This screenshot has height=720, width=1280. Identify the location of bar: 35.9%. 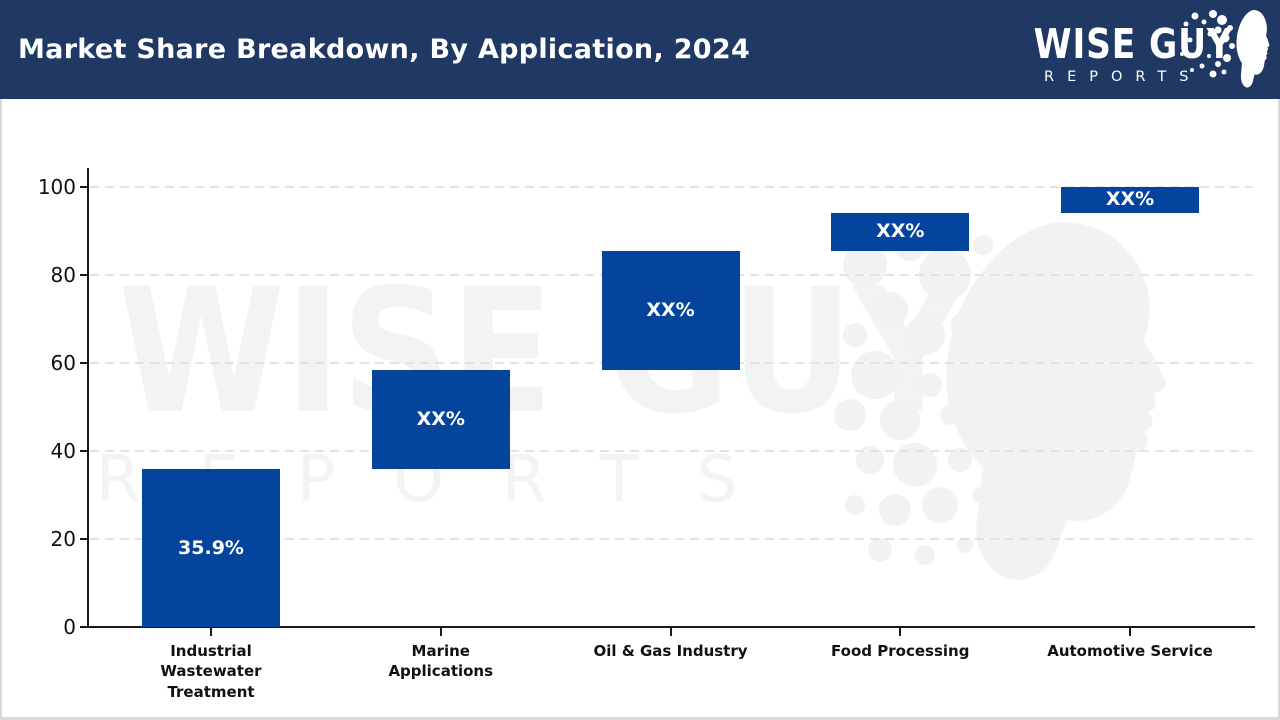
(211, 548).